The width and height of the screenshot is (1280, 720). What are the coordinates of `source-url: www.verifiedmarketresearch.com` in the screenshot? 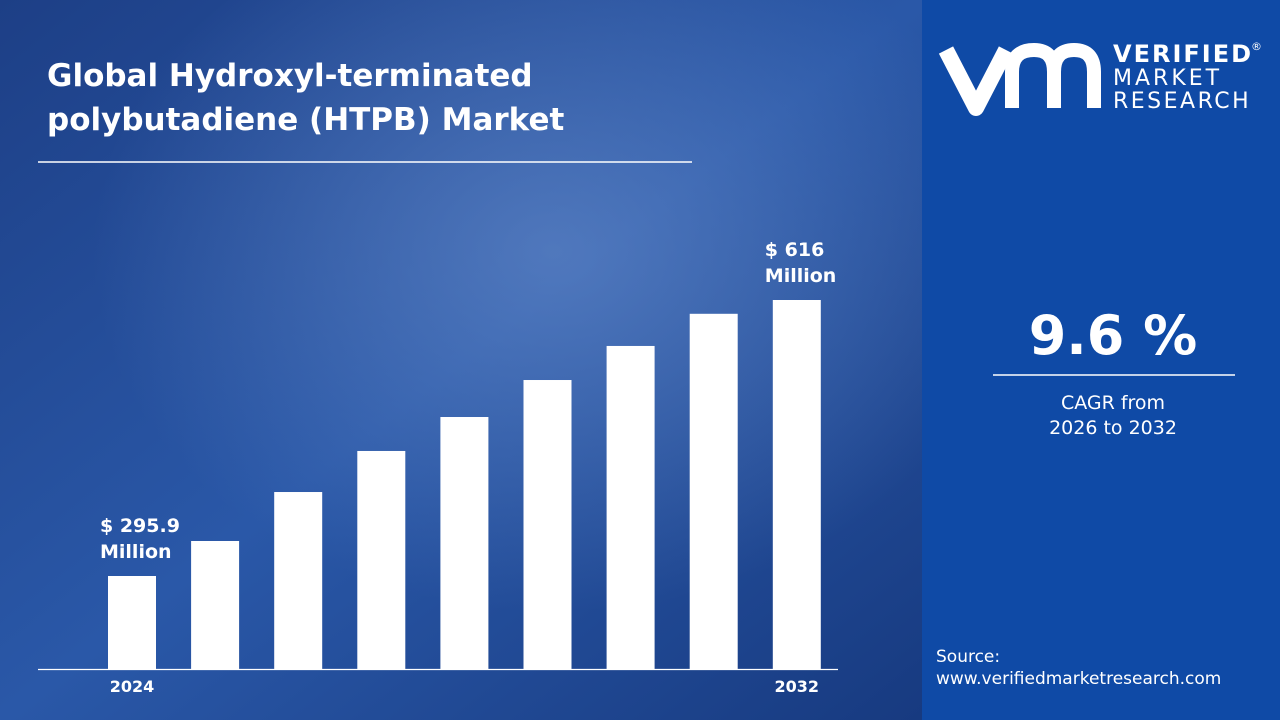 It's located at (1078, 679).